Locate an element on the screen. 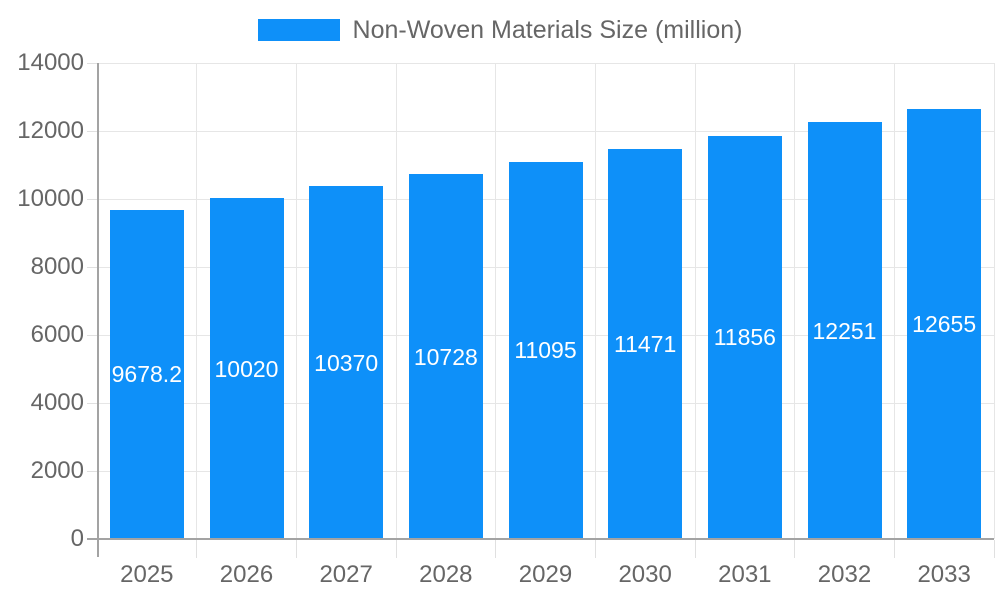 The height and width of the screenshot is (600, 1000). y-axis-tick-label: 10000 is located at coordinates (50, 198).